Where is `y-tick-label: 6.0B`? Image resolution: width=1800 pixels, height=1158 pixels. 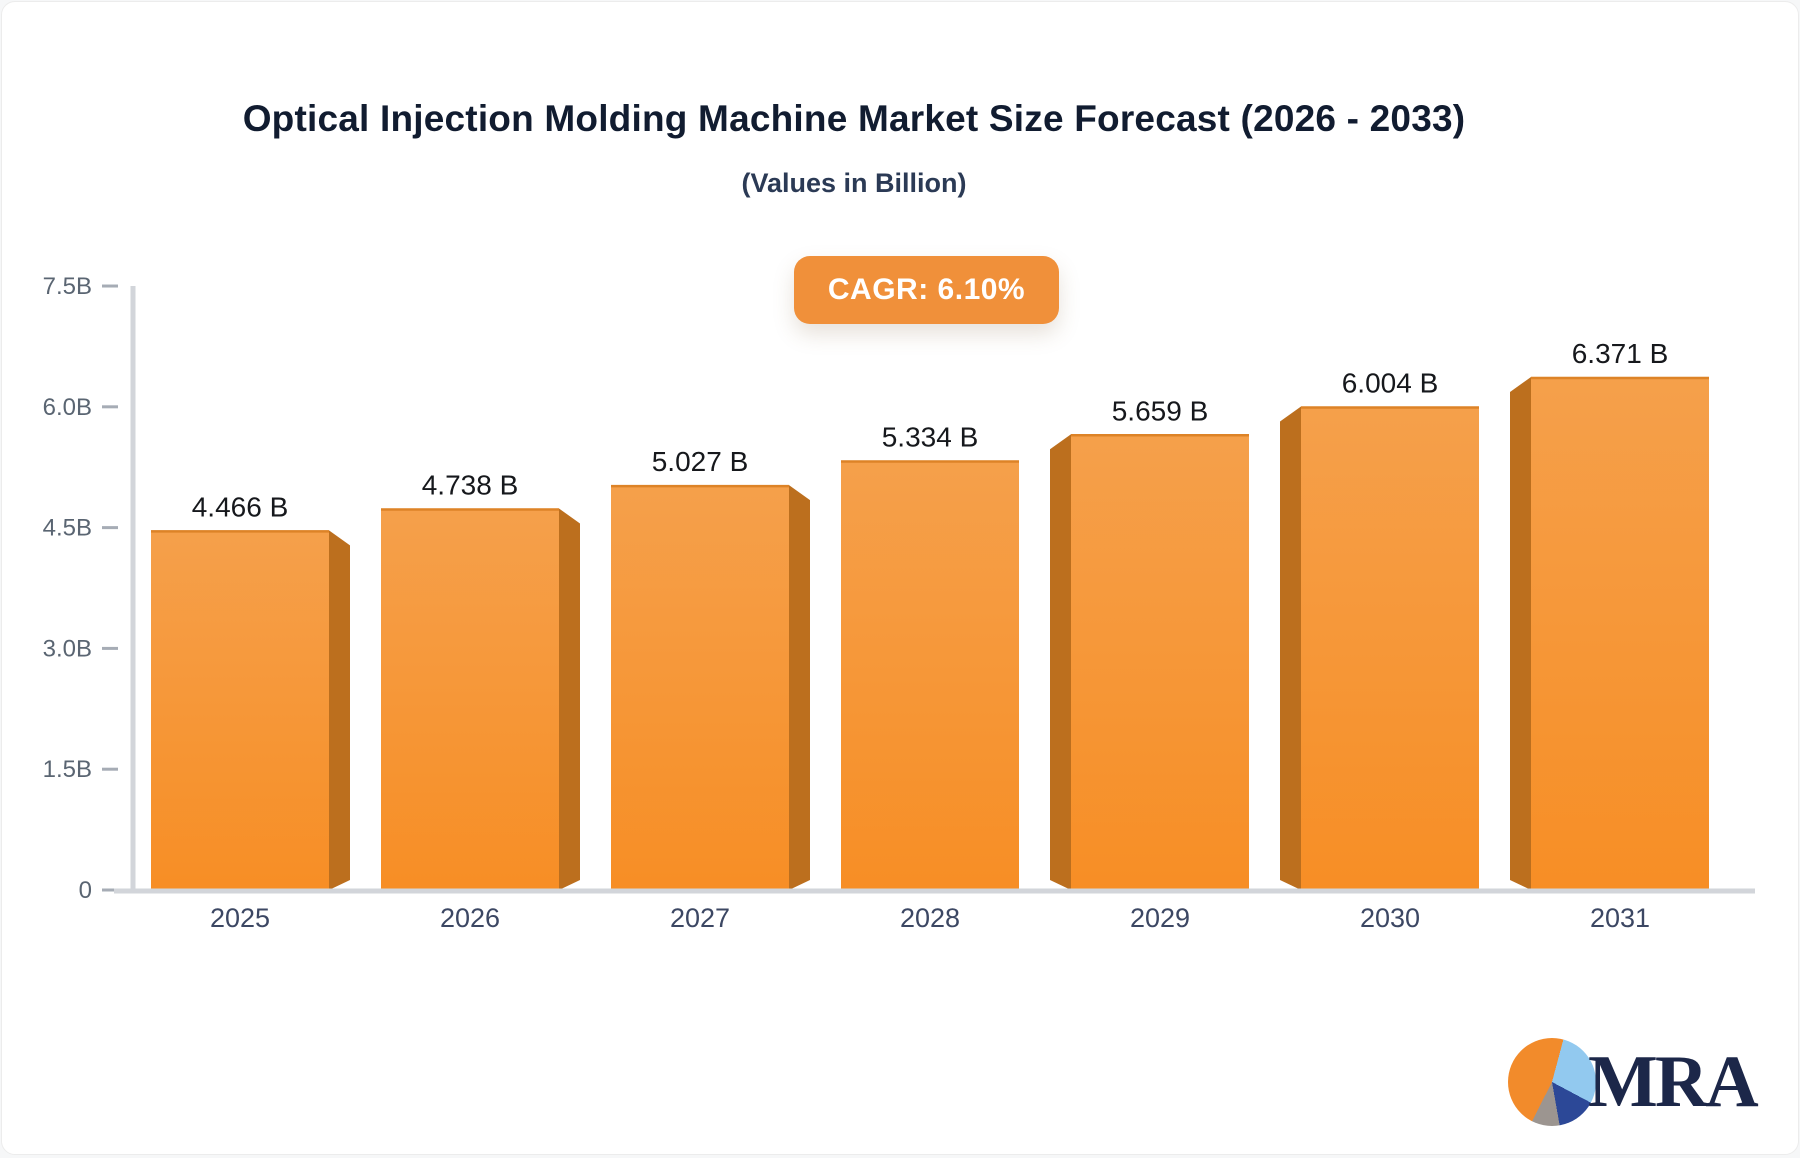
y-tick-label: 6.0B is located at coordinates (67, 407).